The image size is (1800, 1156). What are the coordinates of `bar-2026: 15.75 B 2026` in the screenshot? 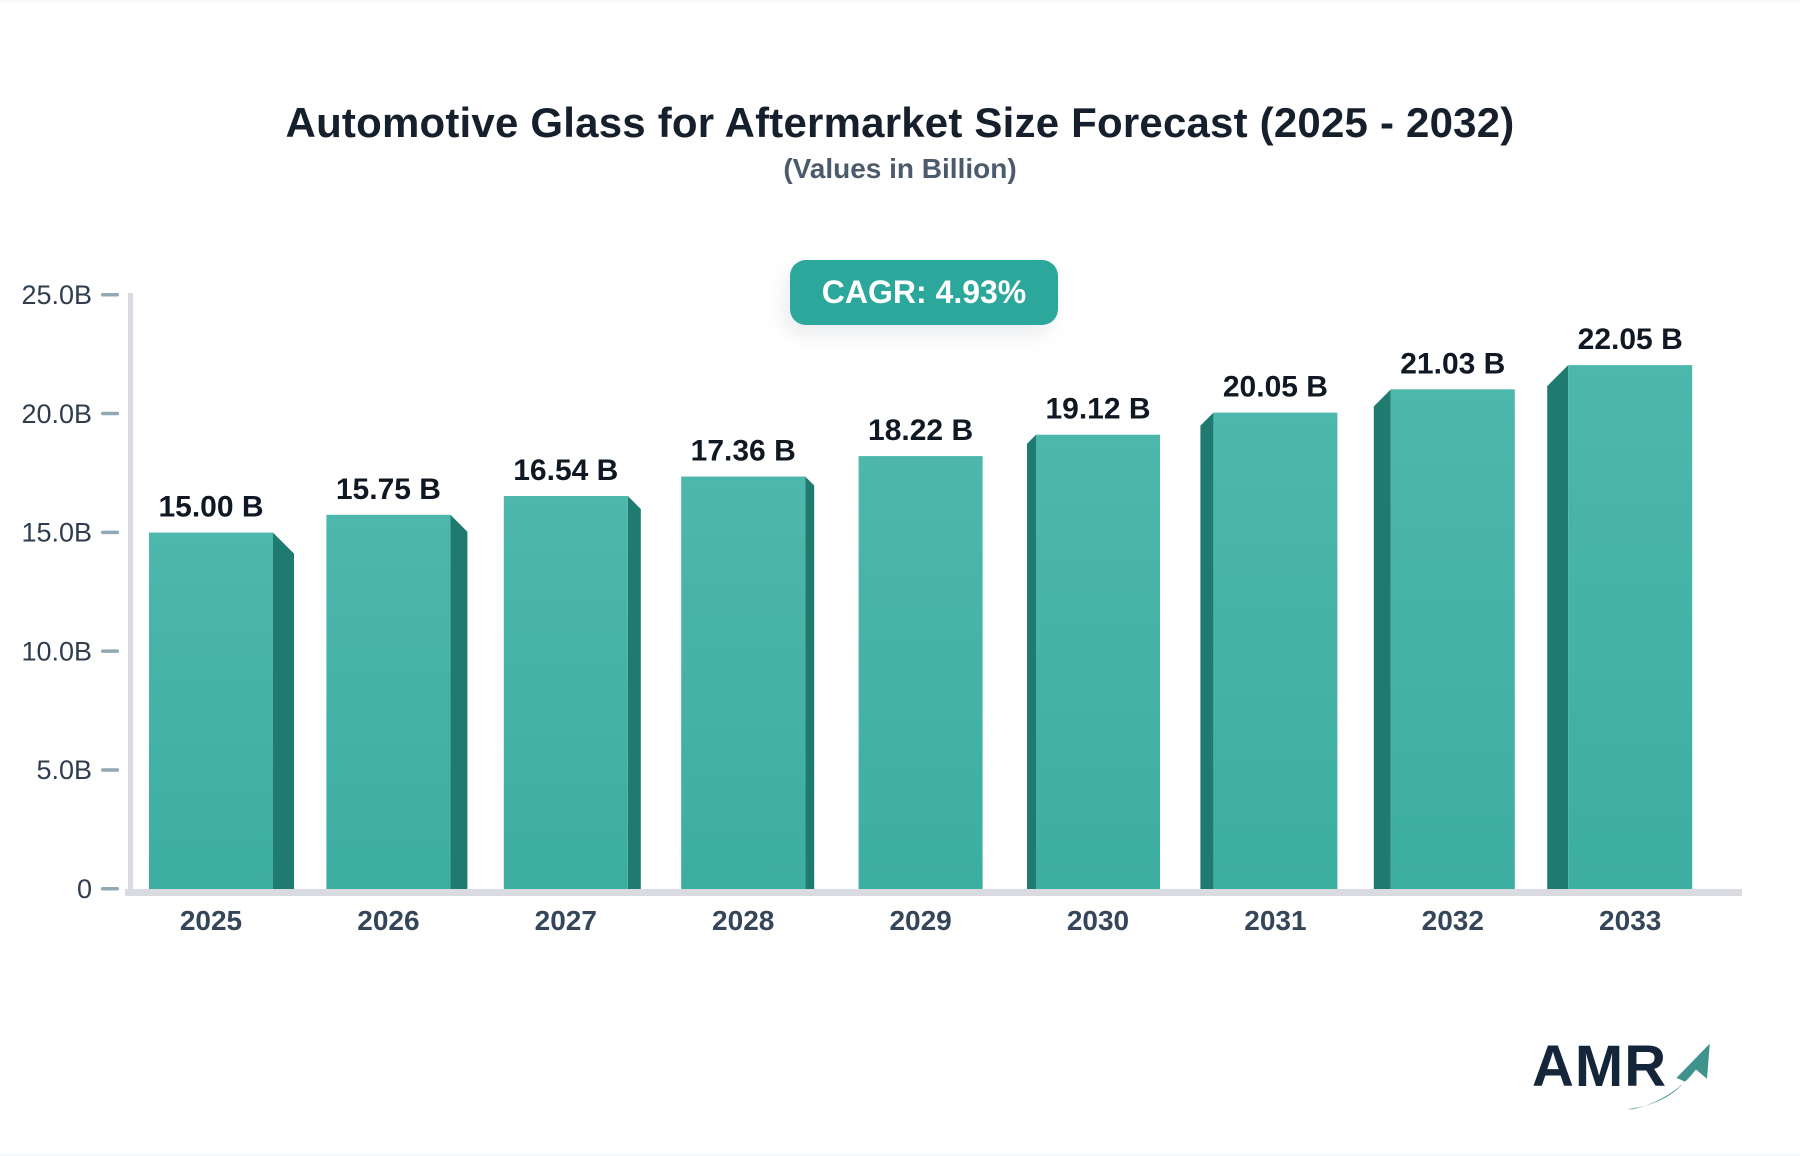 It's located at (397, 704).